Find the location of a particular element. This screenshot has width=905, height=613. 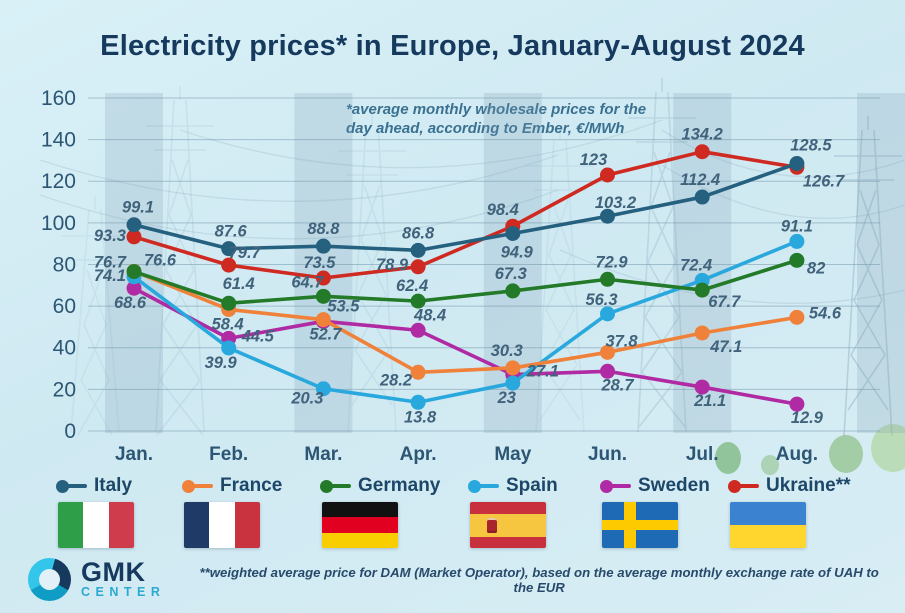

series-line-italy is located at coordinates (465, 207).